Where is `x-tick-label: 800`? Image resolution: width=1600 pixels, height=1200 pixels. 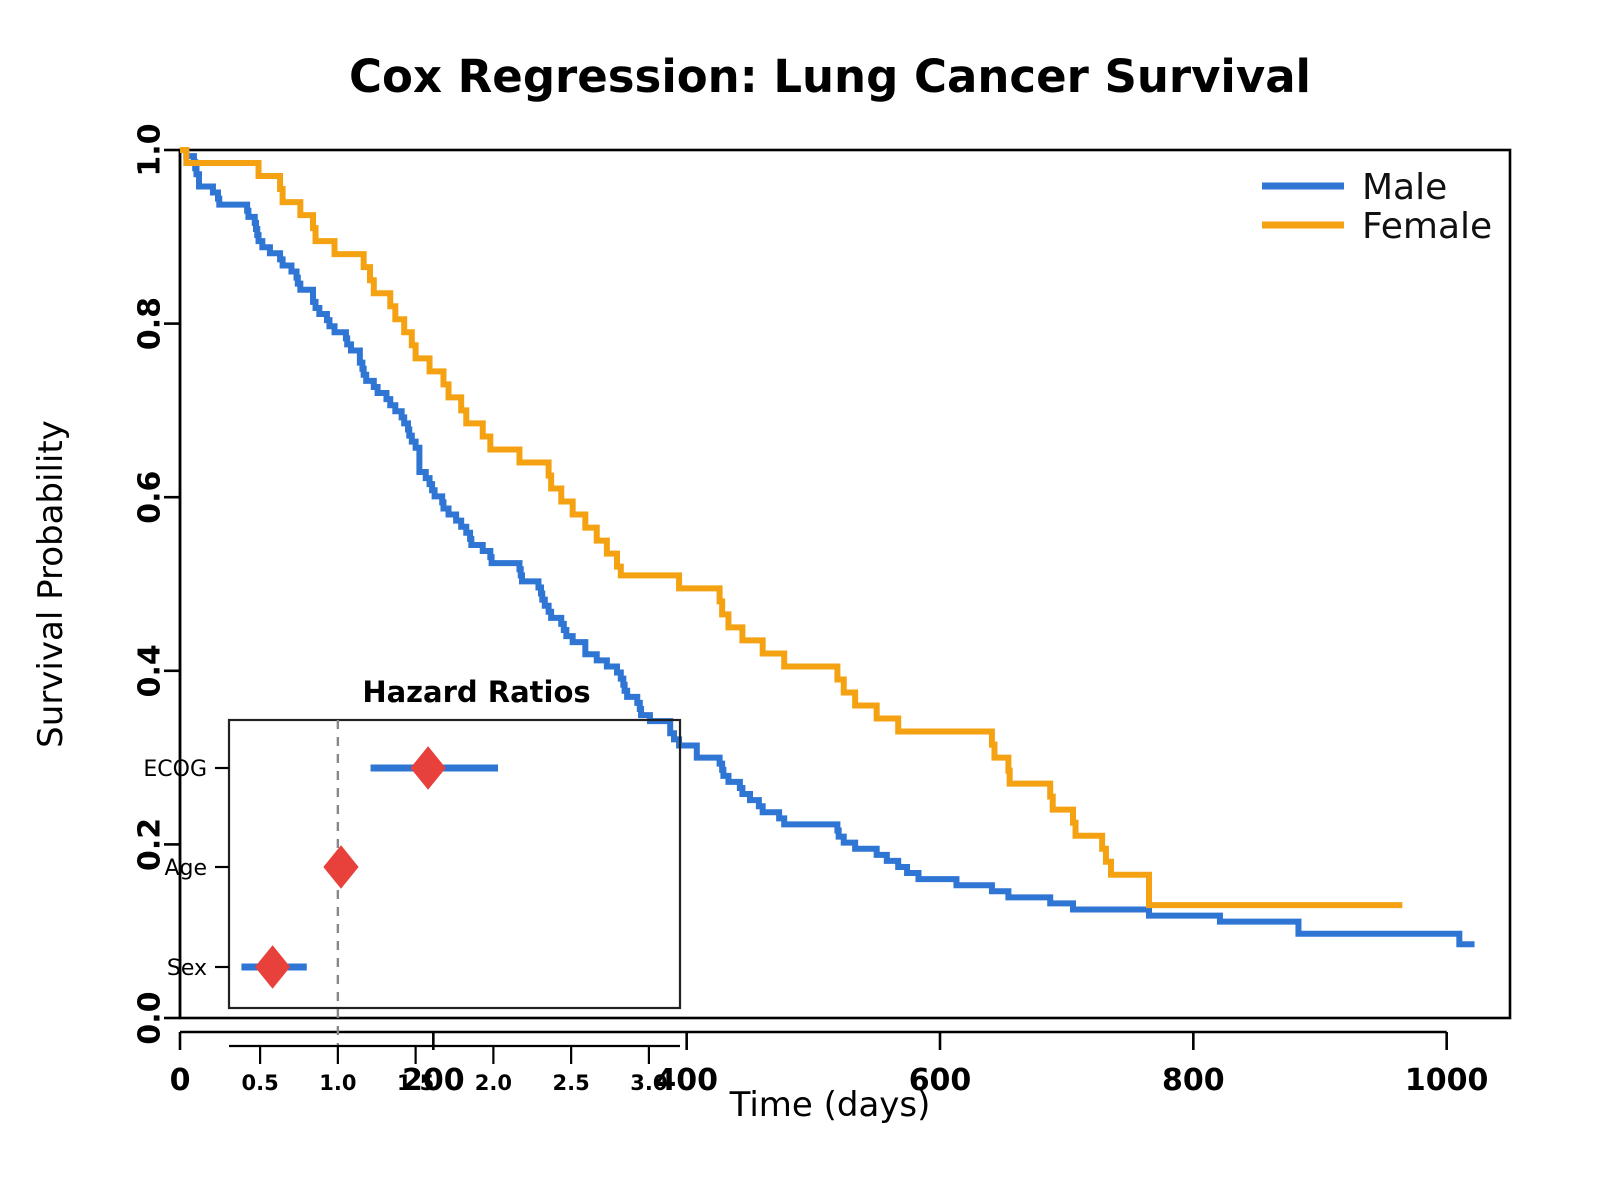 x-tick-label: 800 is located at coordinates (1193, 1080).